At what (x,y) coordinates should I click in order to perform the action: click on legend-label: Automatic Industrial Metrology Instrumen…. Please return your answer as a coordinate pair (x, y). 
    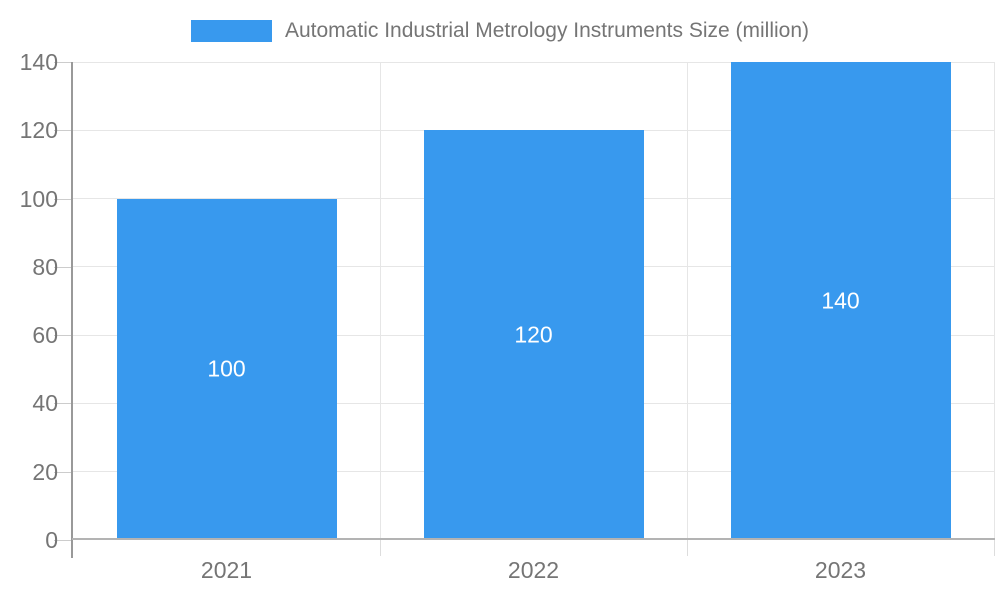
    Looking at the image, I should click on (546, 30).